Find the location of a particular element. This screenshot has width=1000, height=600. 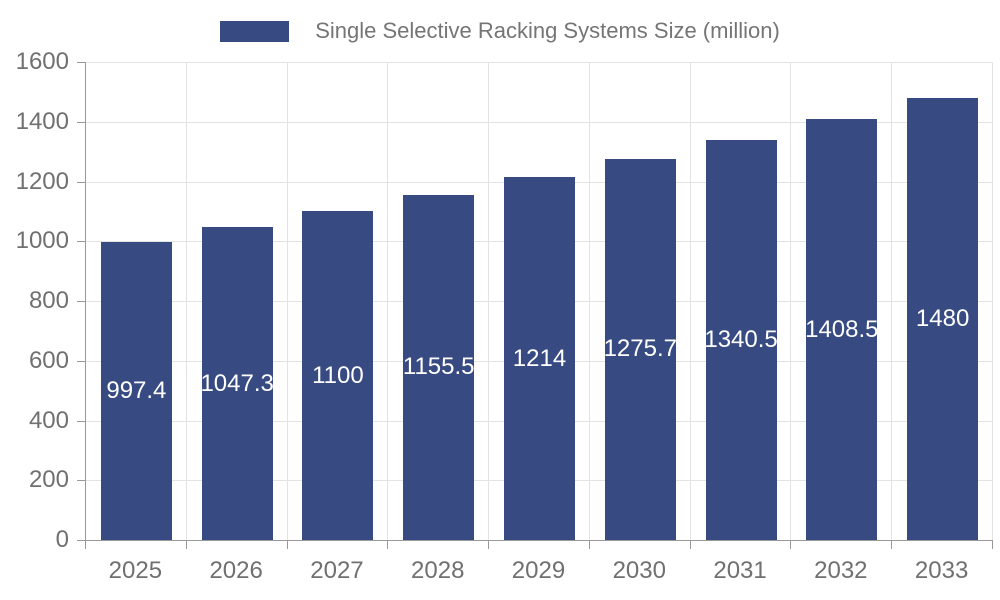

bar: 1214 is located at coordinates (539, 358).